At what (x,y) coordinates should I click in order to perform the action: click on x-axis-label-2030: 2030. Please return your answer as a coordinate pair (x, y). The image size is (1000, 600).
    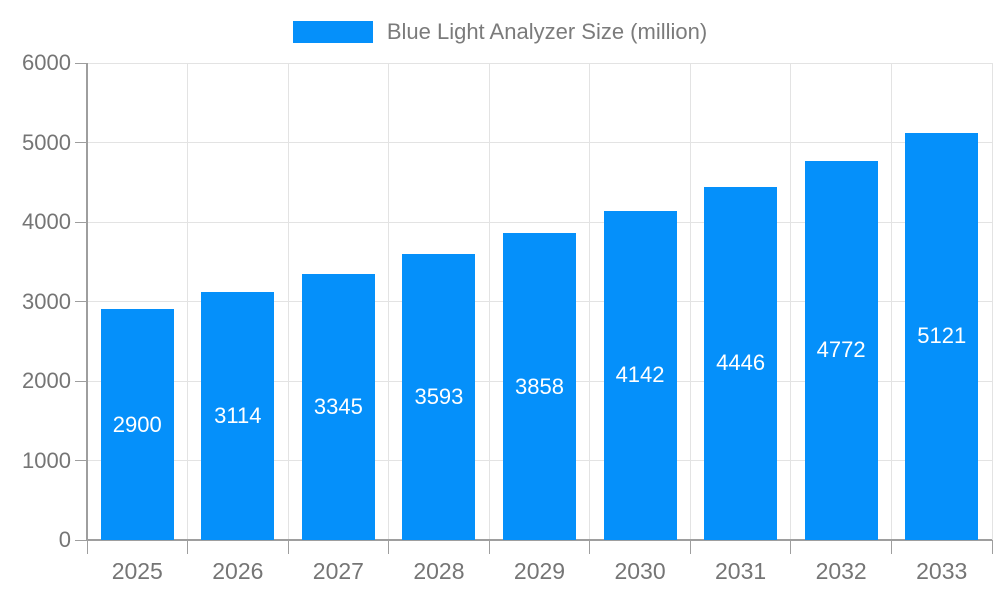
    Looking at the image, I should click on (640, 571).